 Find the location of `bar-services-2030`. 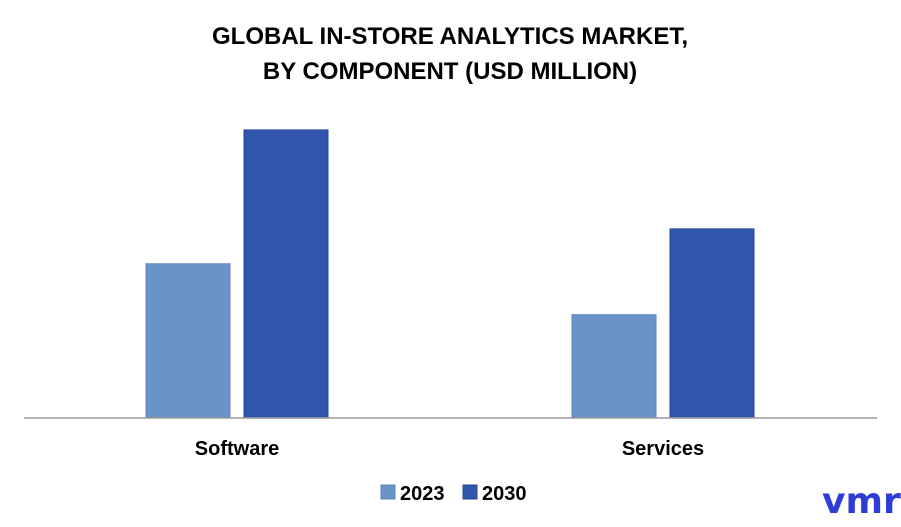

bar-services-2030 is located at coordinates (712, 323).